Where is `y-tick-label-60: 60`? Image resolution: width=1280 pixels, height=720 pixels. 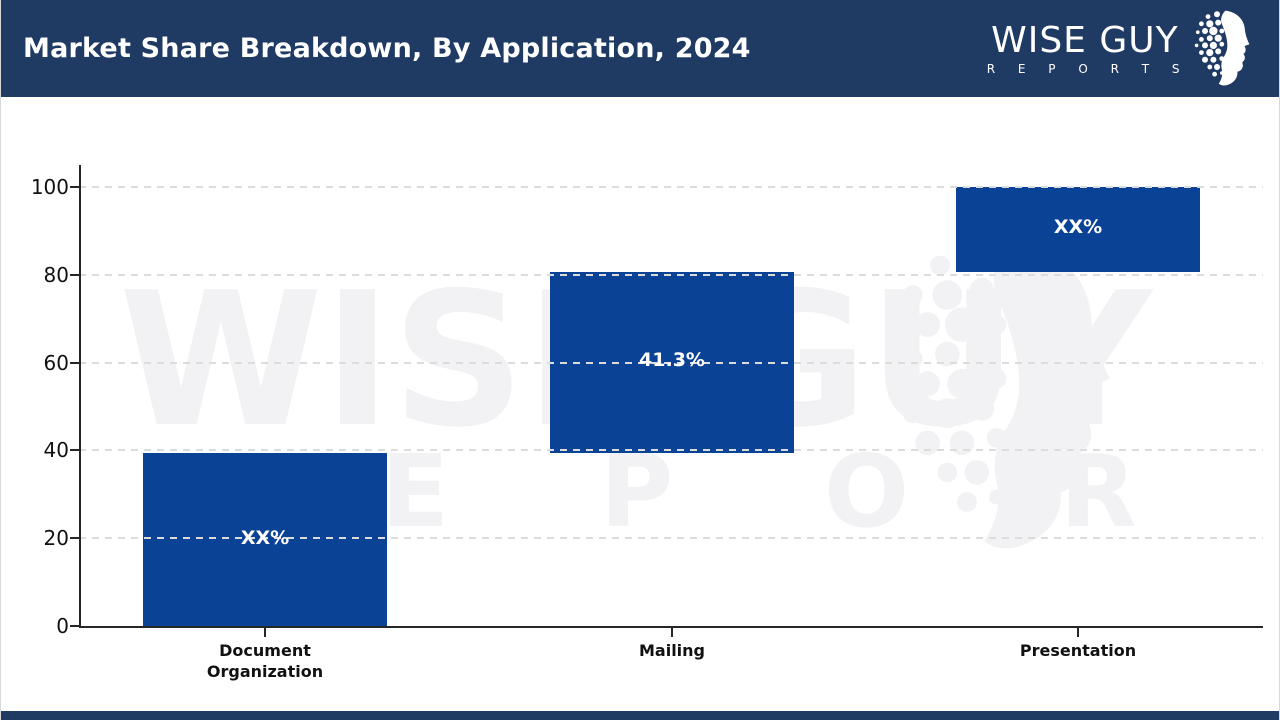
y-tick-label-60: 60 is located at coordinates (56, 362).